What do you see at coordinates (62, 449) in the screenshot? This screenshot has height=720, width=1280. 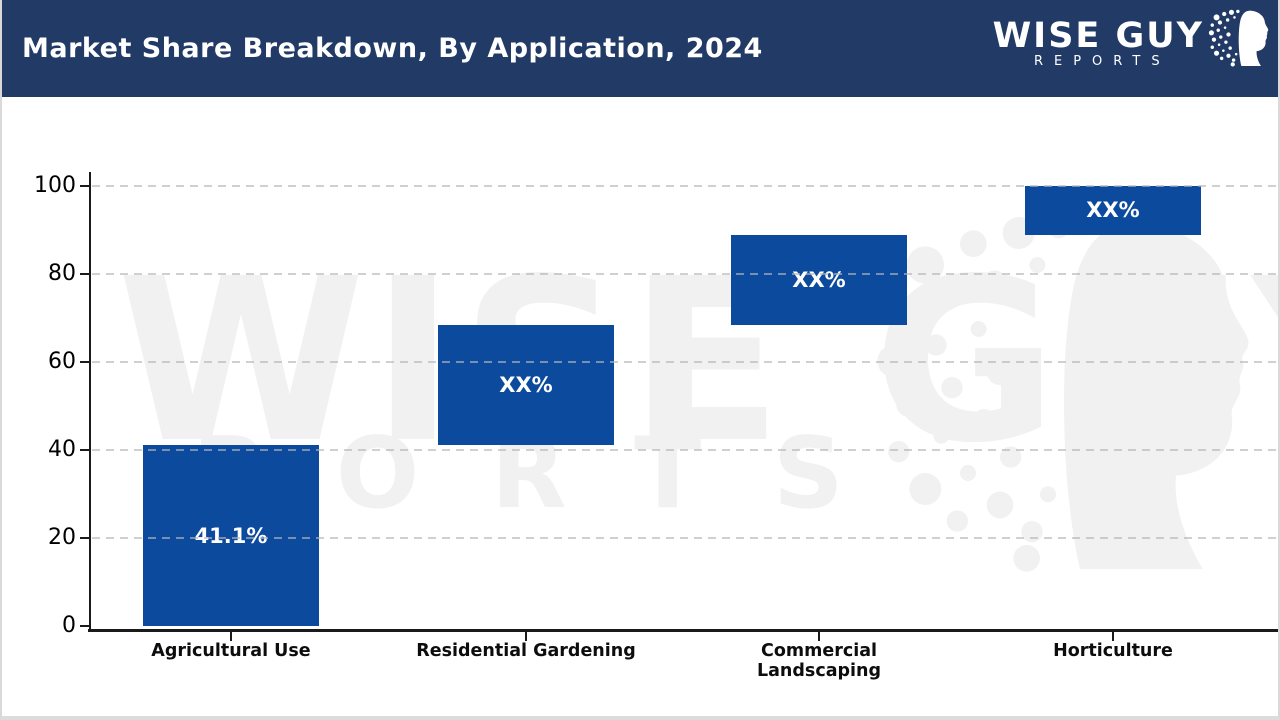 I see `y-tick-label: 40` at bounding box center [62, 449].